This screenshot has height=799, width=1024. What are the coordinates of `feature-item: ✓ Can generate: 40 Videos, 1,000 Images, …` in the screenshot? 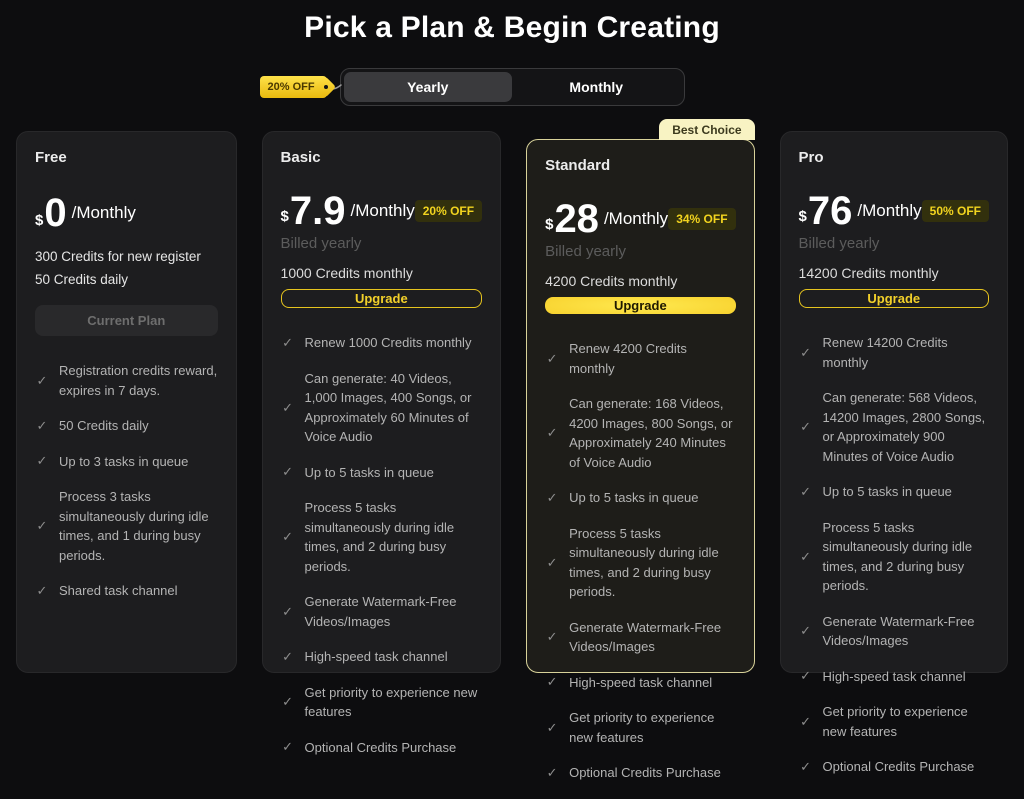 It's located at (382, 408).